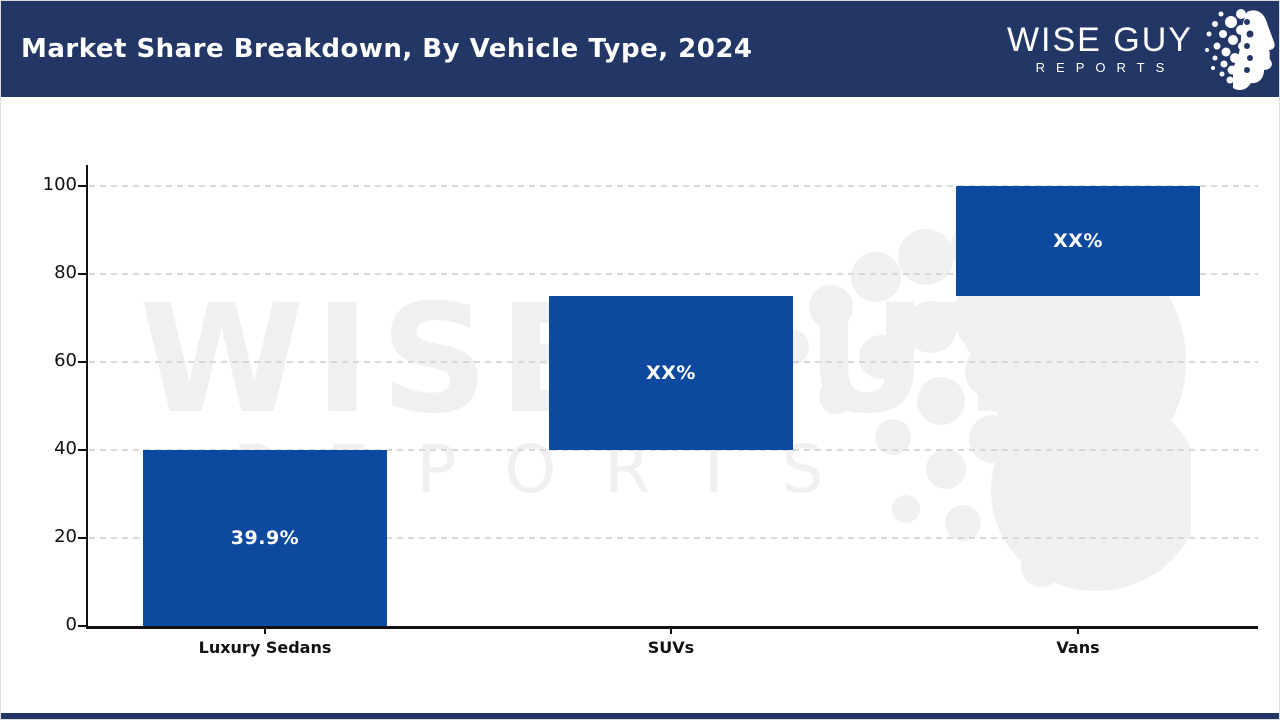  Describe the element at coordinates (265, 630) in the screenshot. I see `x-tick-luxury-sedans` at that location.